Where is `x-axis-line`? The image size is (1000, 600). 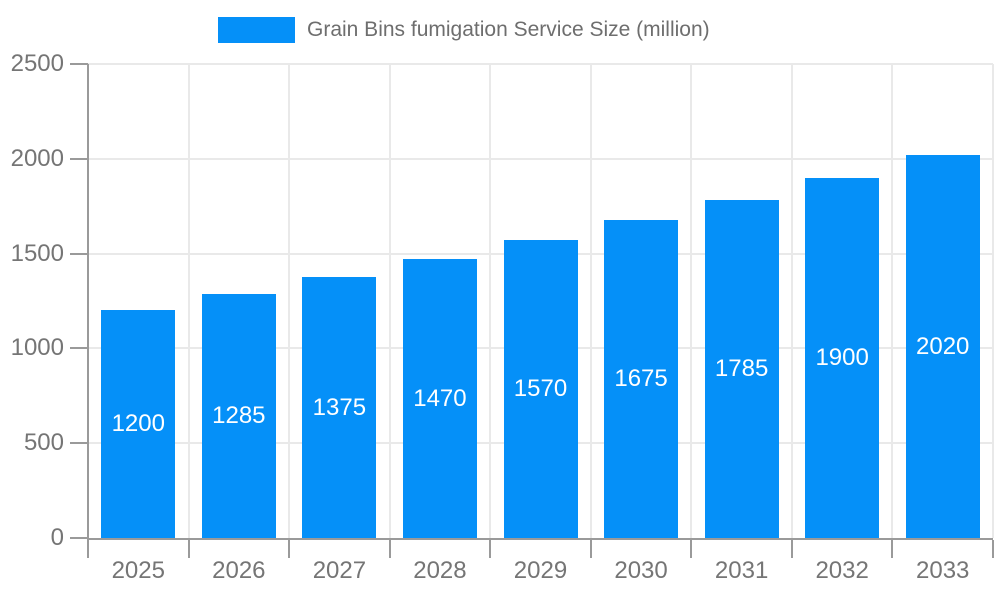 x-axis-line is located at coordinates (540, 539).